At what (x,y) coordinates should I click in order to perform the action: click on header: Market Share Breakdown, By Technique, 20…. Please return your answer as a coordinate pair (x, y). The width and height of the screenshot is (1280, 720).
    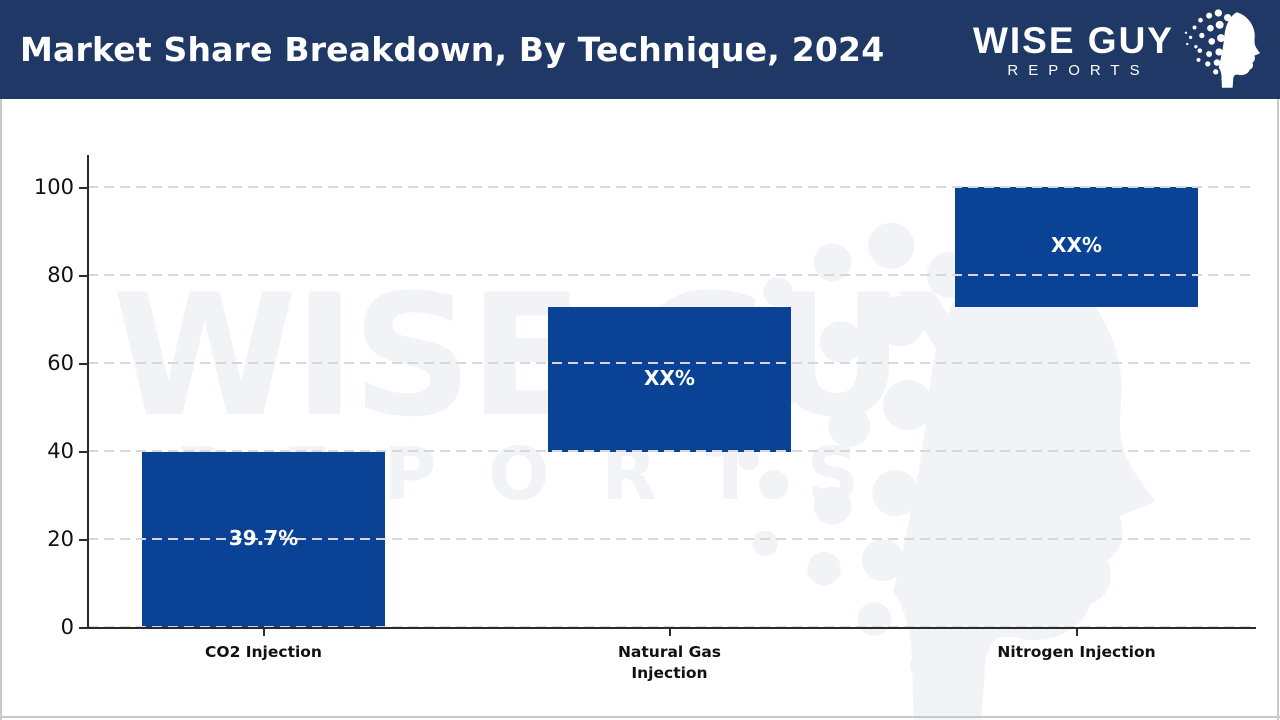
    Looking at the image, I should click on (640, 49).